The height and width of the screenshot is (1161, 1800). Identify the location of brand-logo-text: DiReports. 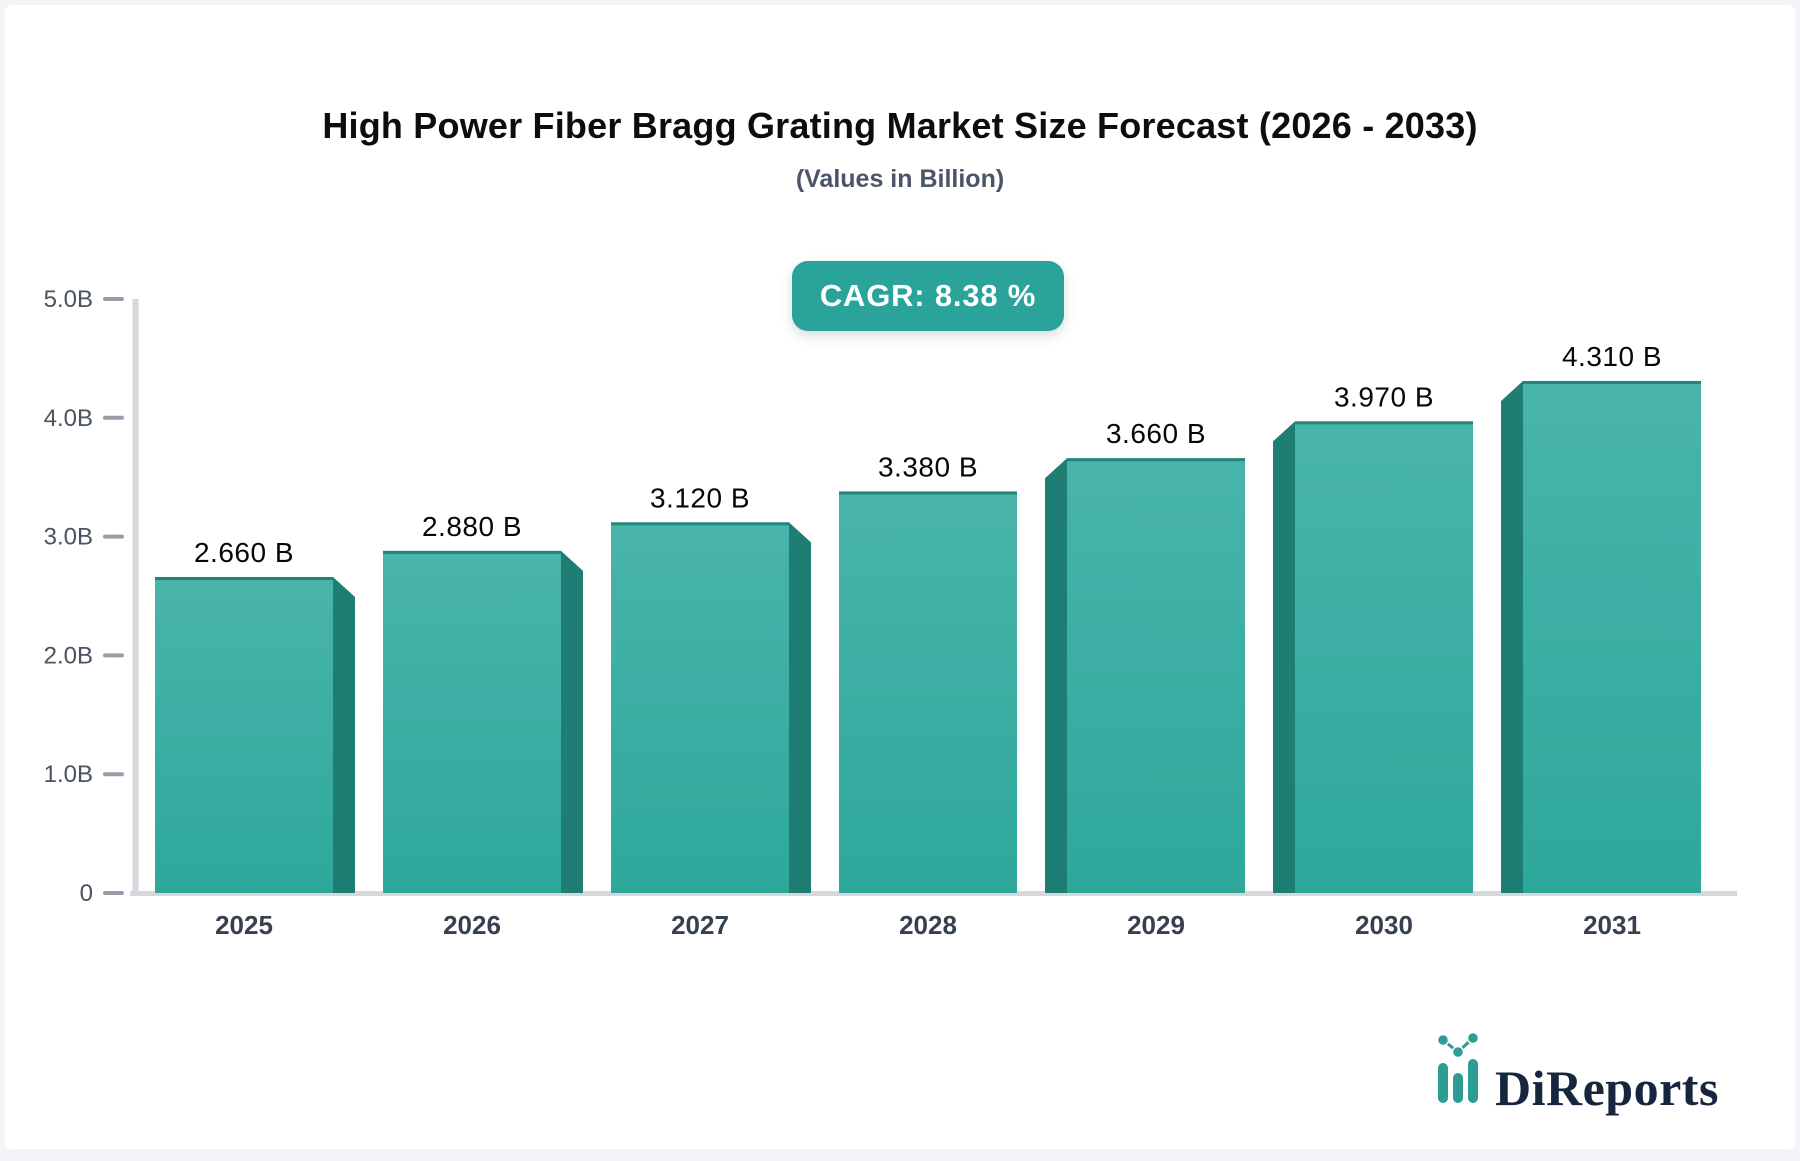
(1607, 1088).